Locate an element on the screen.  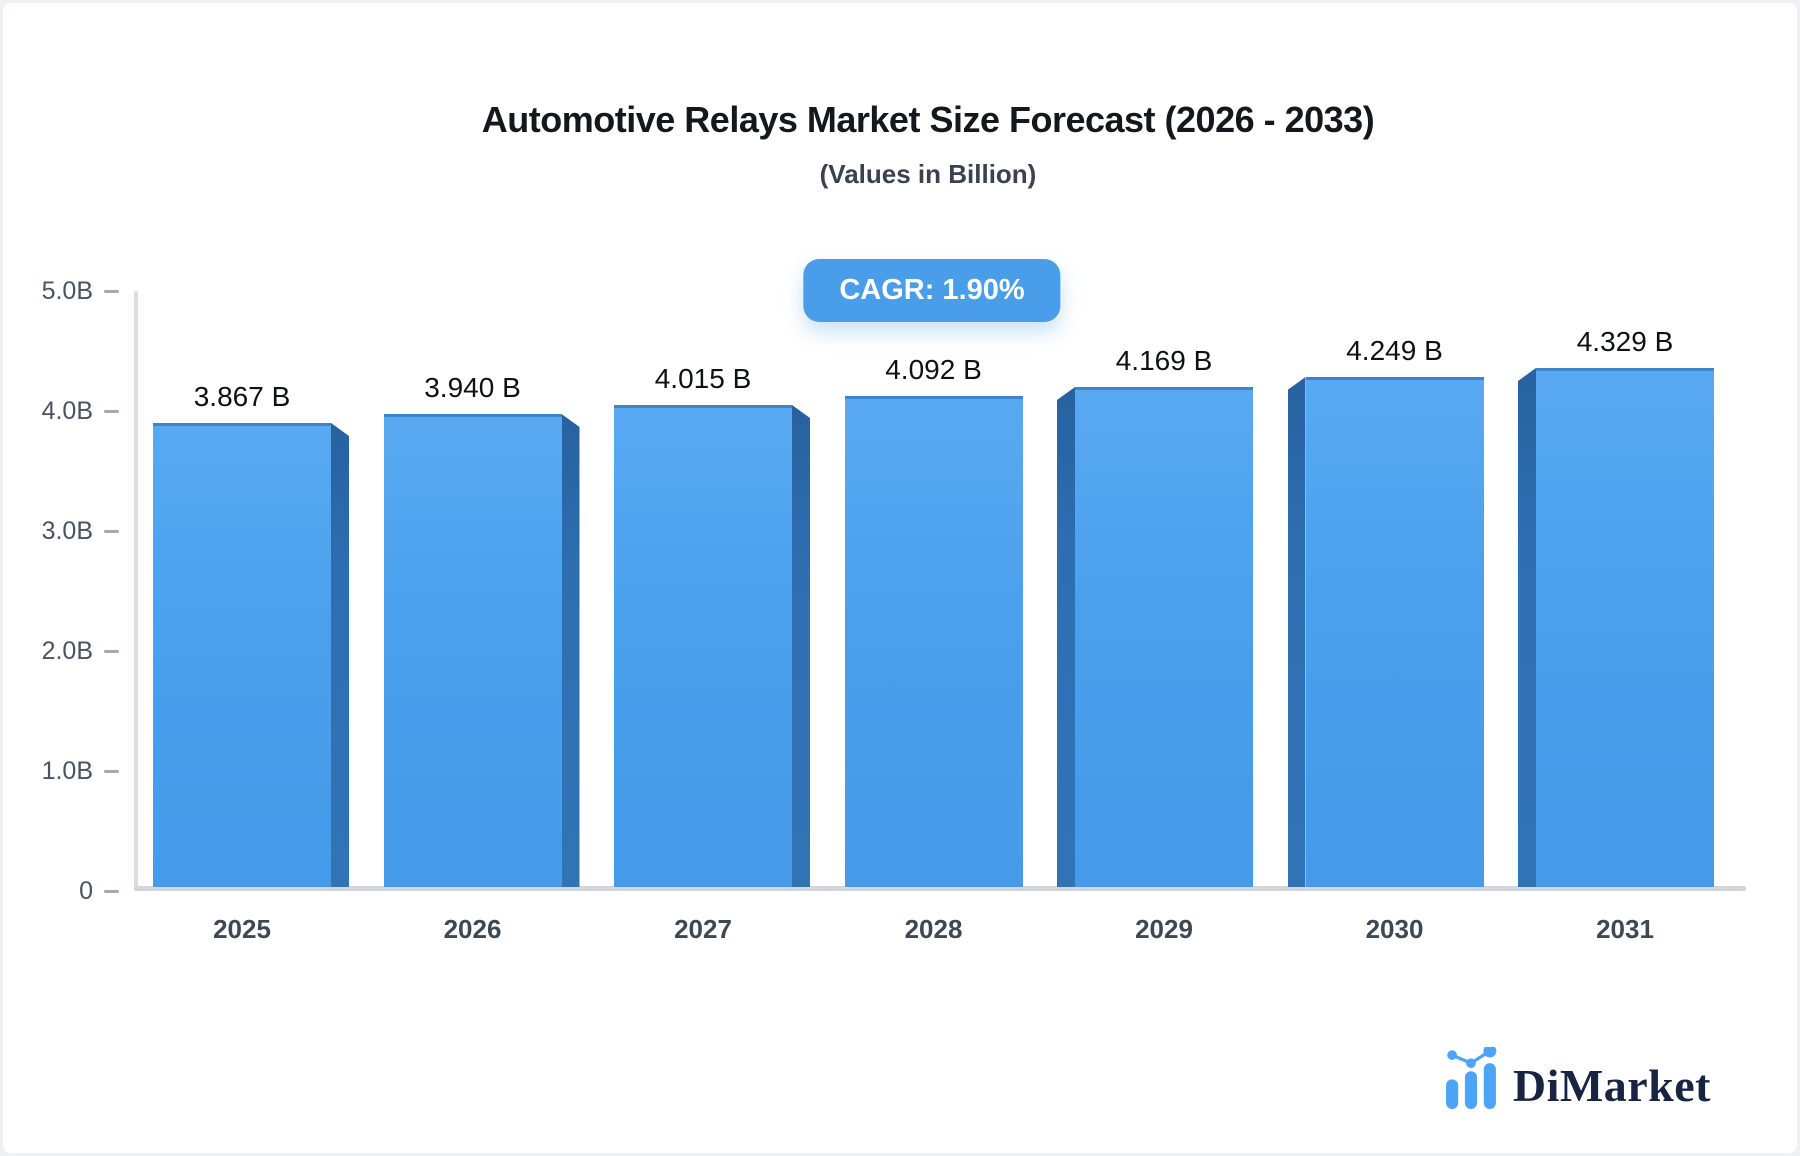
y-axis-label: 0 is located at coordinates (86, 891).